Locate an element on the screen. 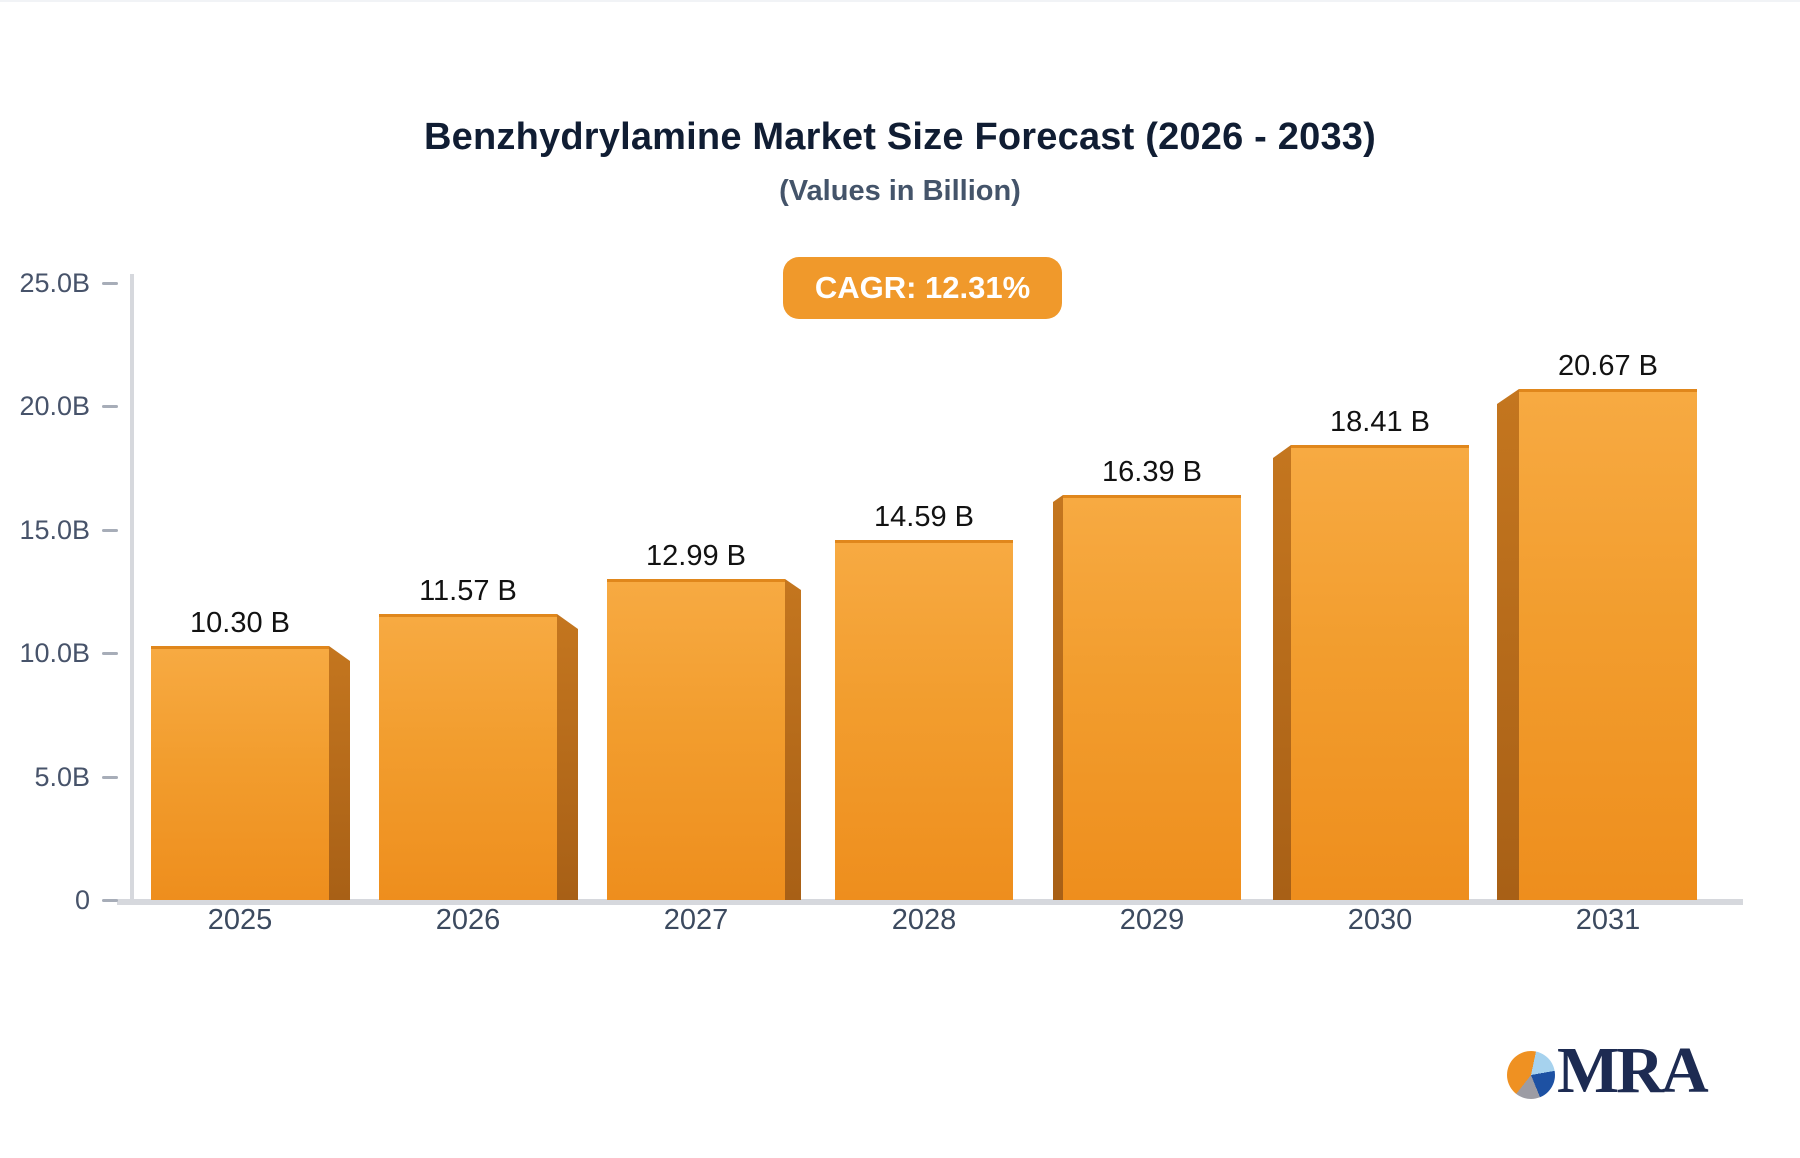 The image size is (1800, 1158). y-tick-label-15.0B: 15.0B is located at coordinates (54, 529).